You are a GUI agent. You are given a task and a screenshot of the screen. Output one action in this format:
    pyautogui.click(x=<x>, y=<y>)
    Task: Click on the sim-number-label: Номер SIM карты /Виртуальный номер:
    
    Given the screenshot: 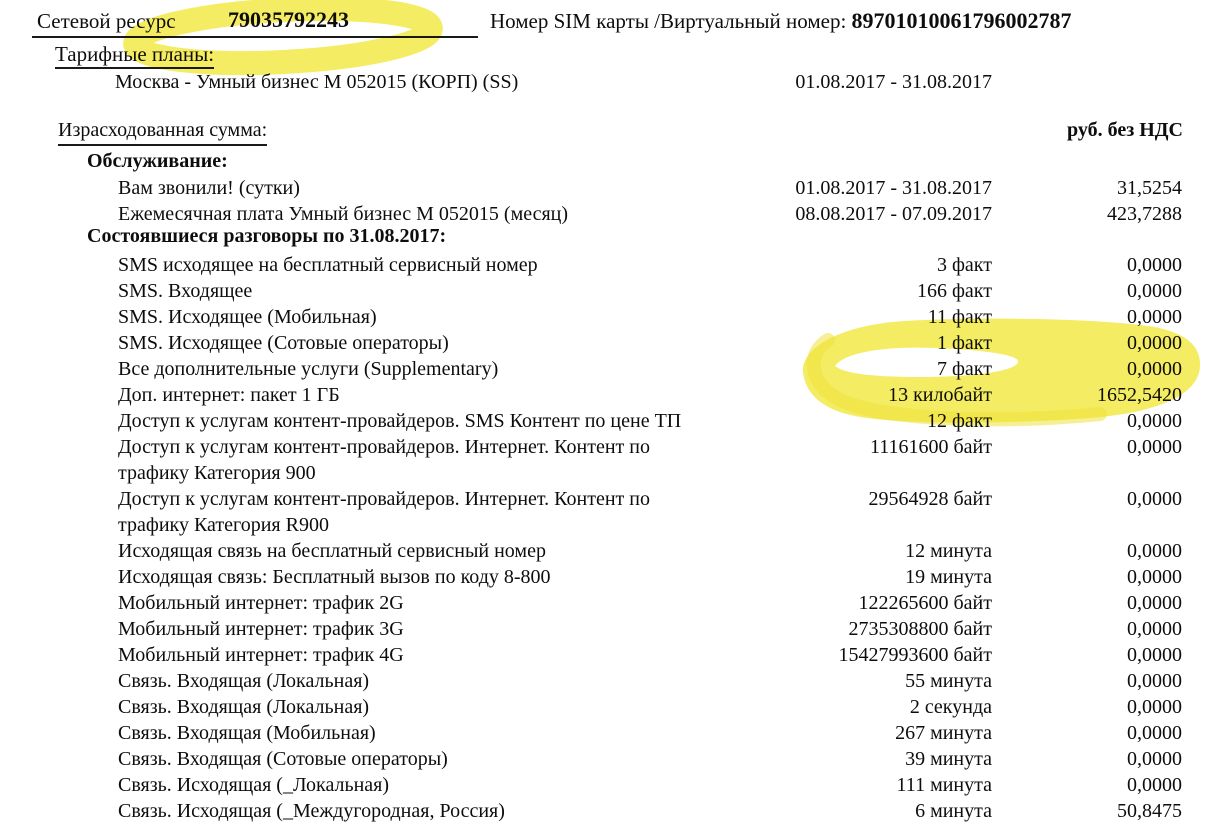 What is the action you would take?
    pyautogui.click(x=668, y=21)
    